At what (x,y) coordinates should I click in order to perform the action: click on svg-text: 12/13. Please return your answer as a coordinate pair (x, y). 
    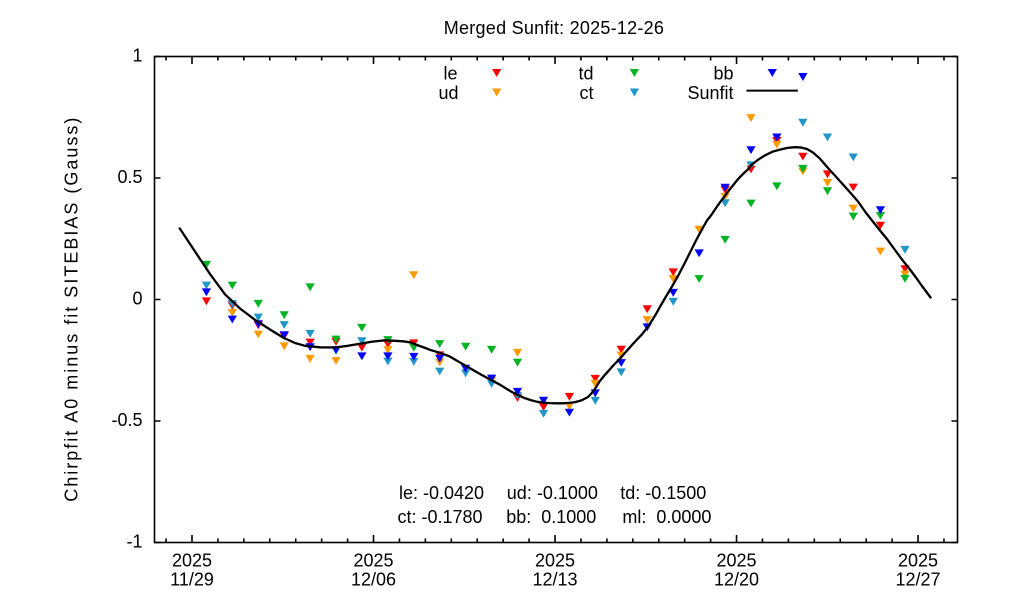
    Looking at the image, I should click on (554, 580).